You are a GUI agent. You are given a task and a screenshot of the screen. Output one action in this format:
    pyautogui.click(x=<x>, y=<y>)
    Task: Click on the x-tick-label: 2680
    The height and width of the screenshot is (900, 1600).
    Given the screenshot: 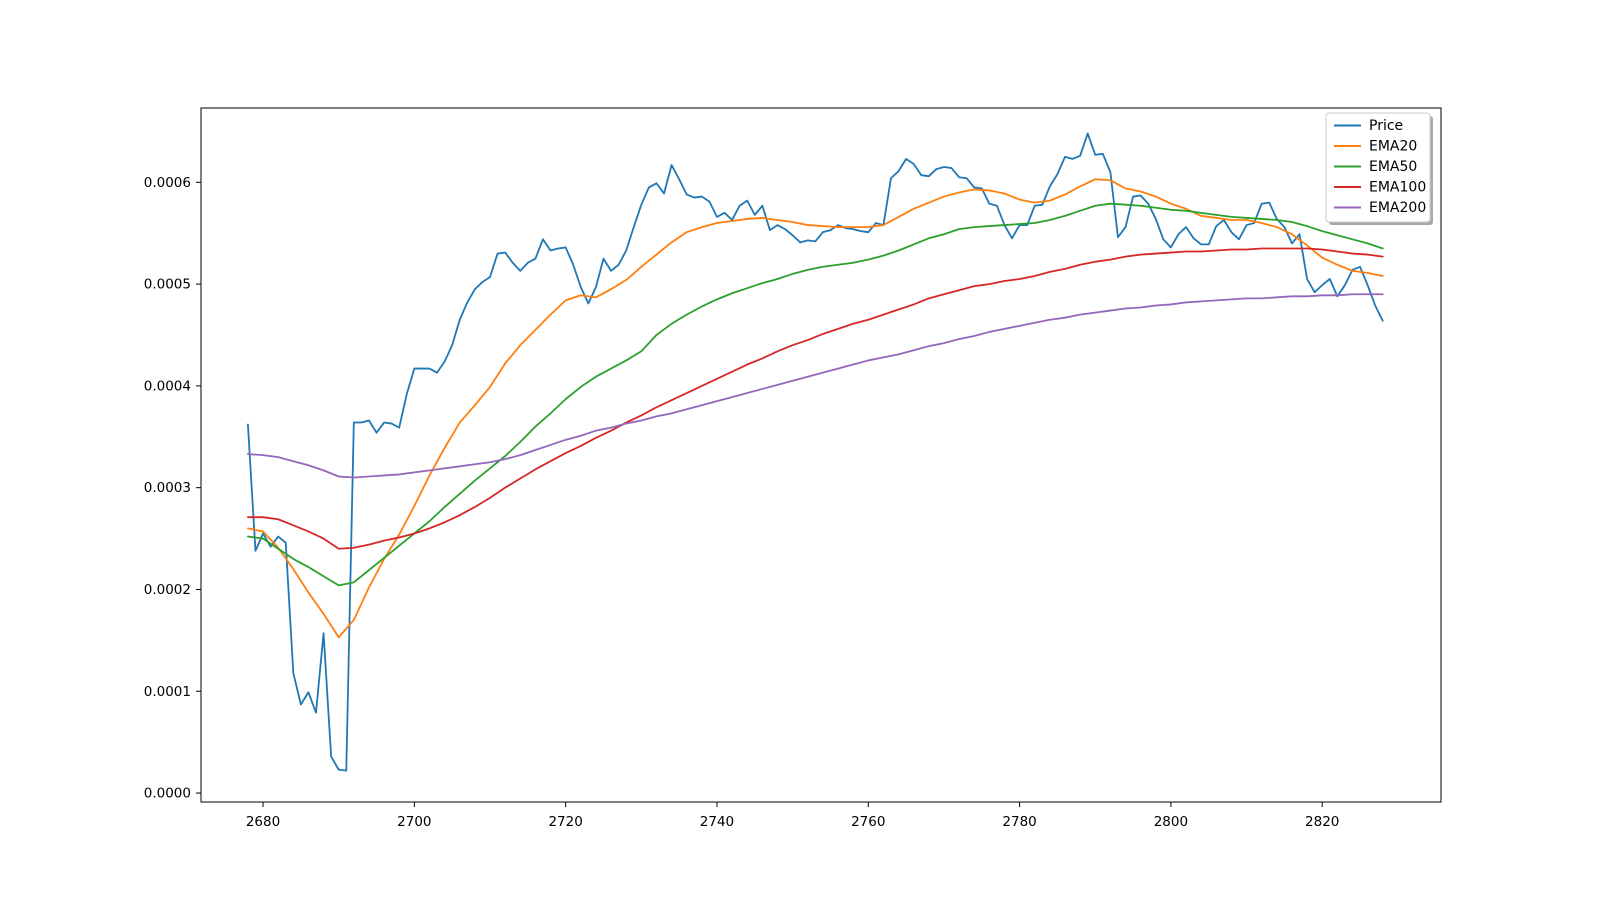 What is the action you would take?
    pyautogui.click(x=263, y=822)
    